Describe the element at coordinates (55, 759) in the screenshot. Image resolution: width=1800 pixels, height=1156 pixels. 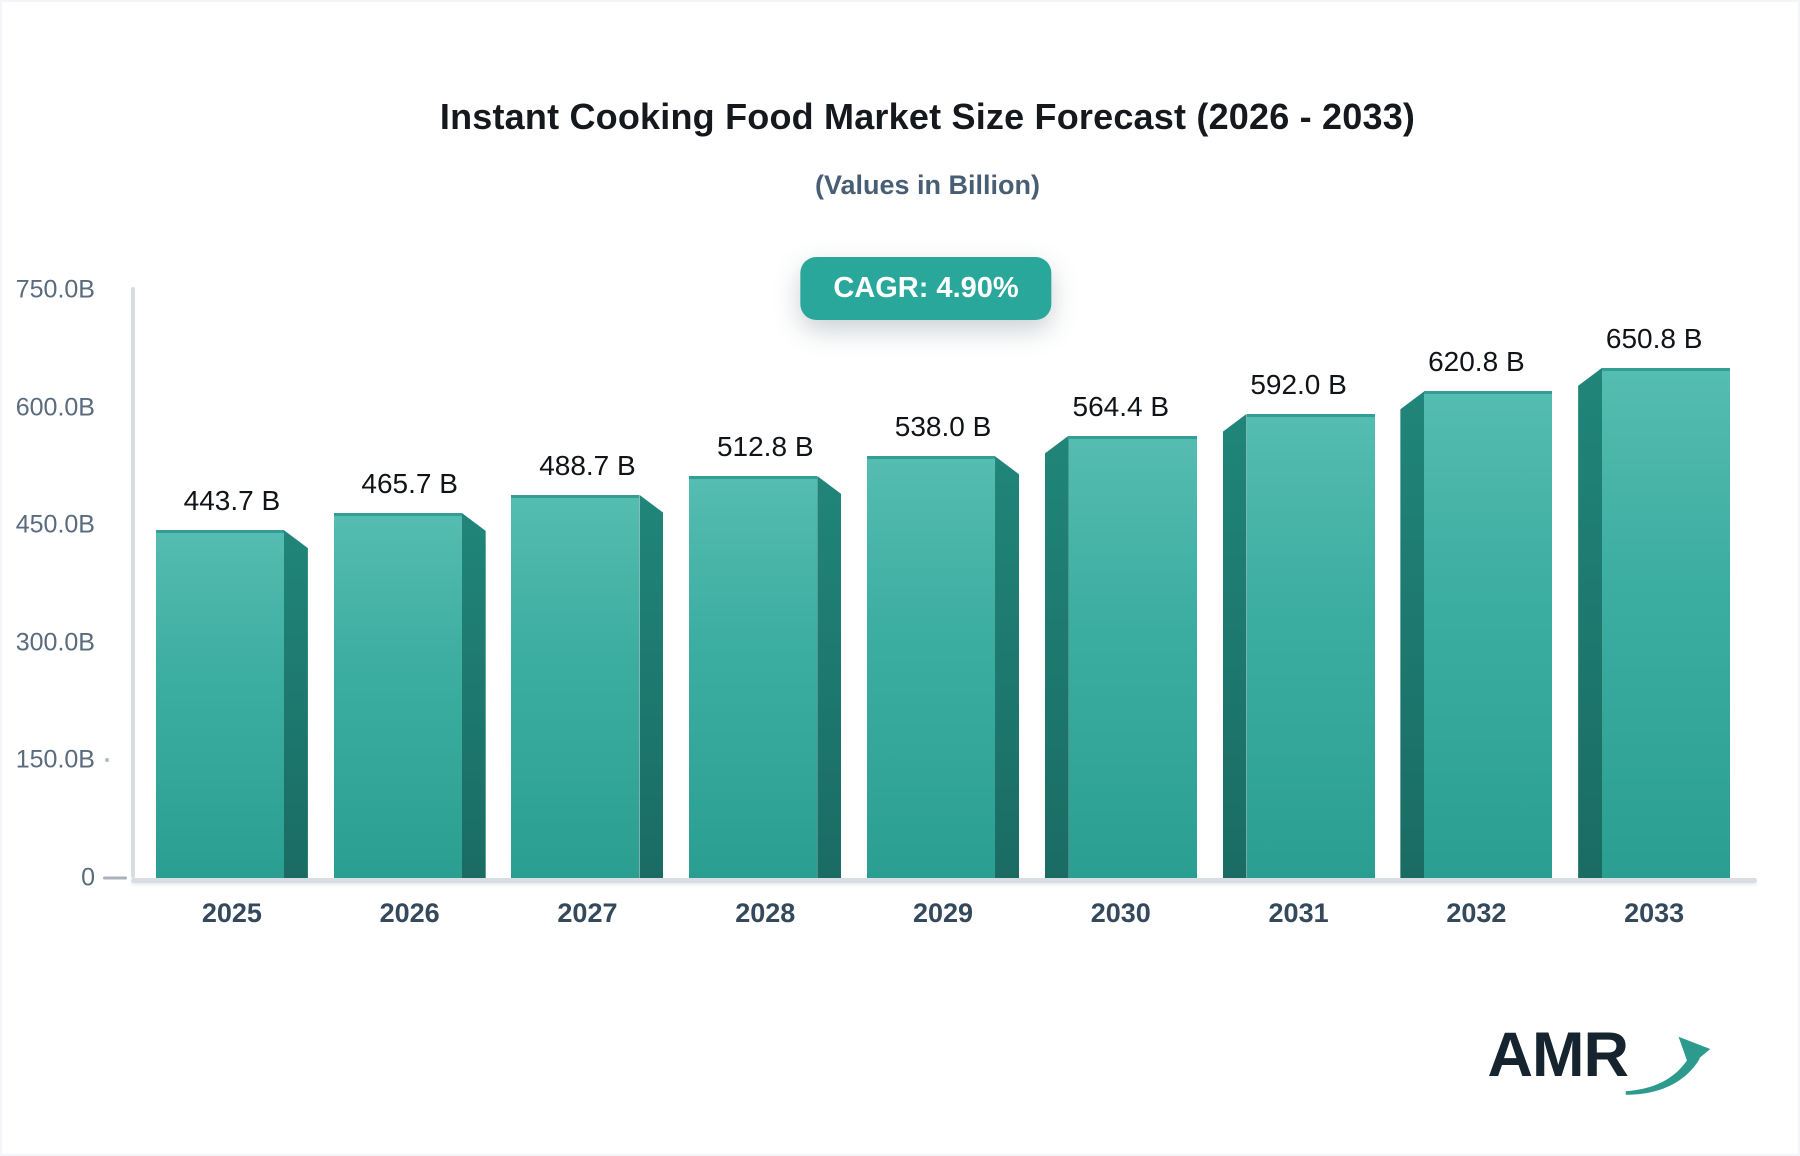
I see `y-axis-tick-label: 150.0B` at that location.